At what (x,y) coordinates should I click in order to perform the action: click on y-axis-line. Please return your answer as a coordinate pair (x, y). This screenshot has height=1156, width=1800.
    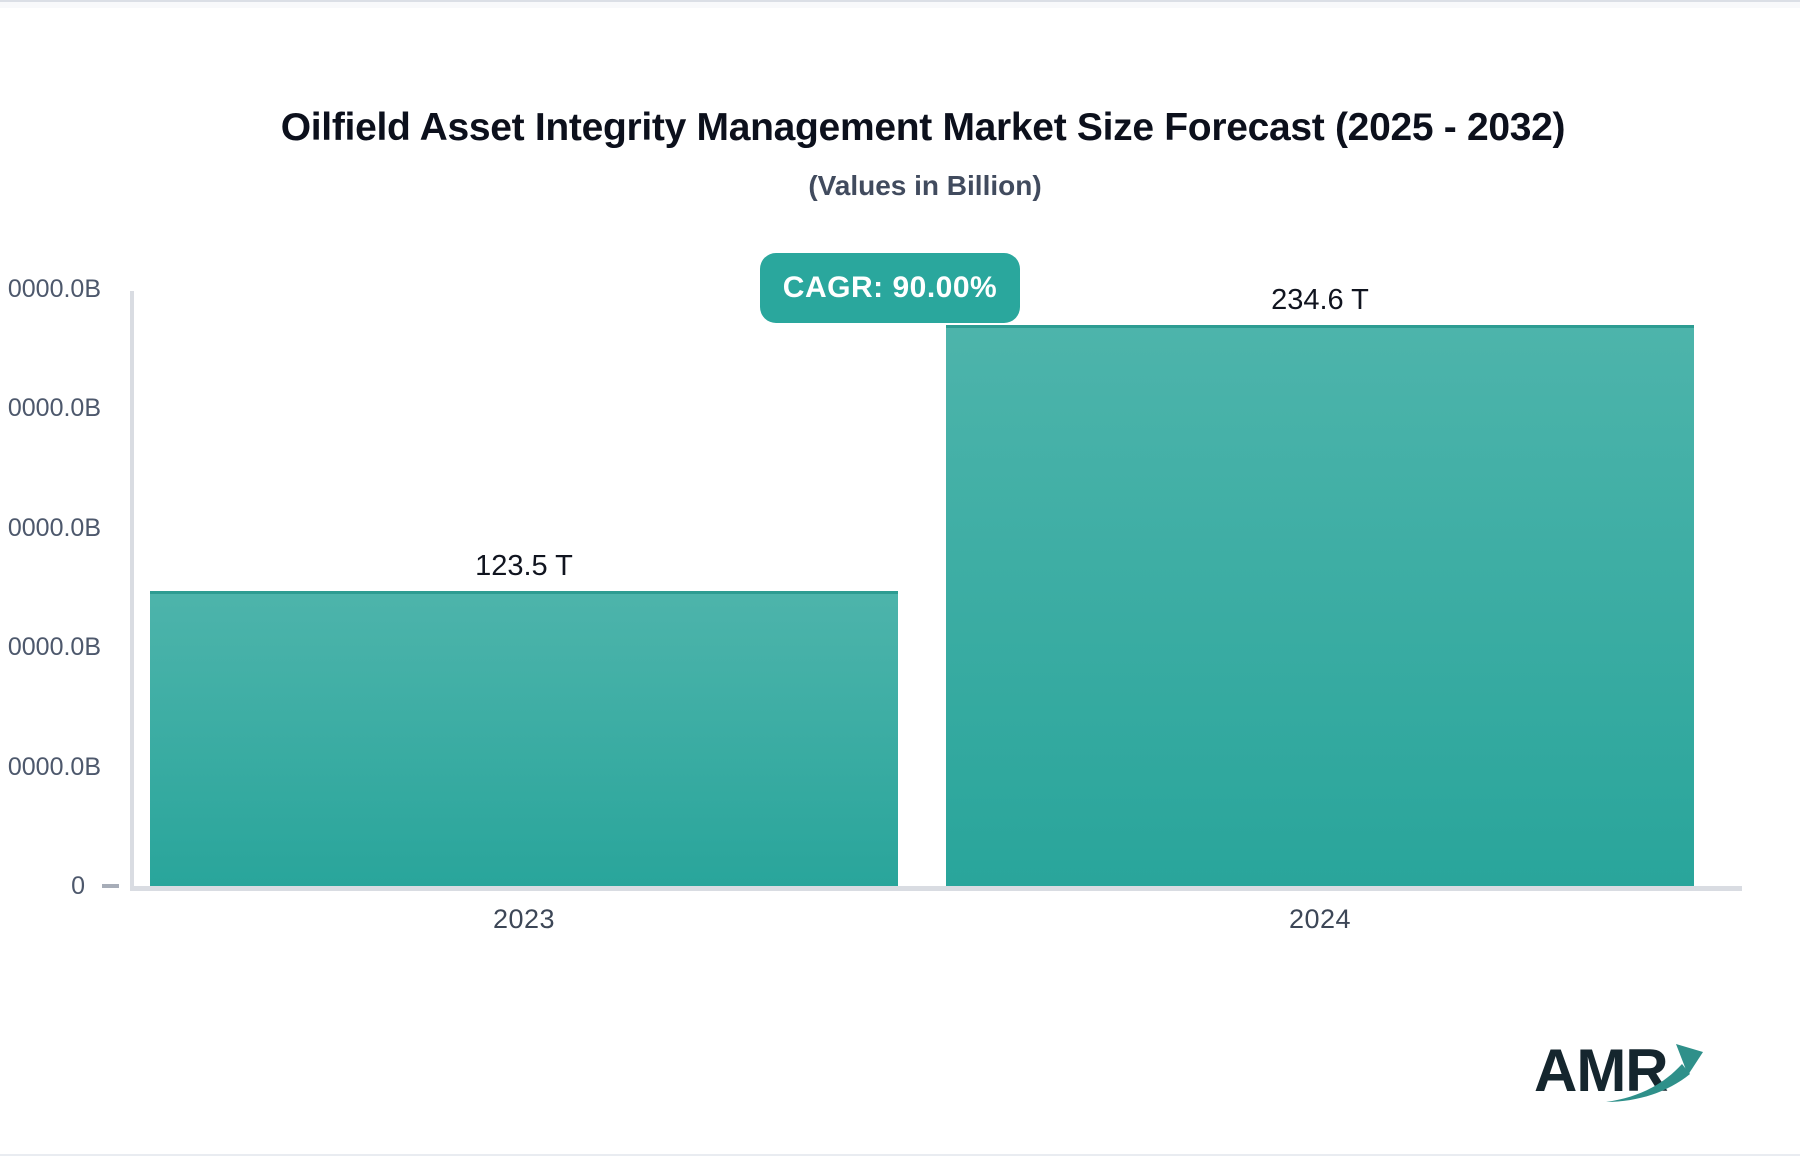
    Looking at the image, I should click on (132, 591).